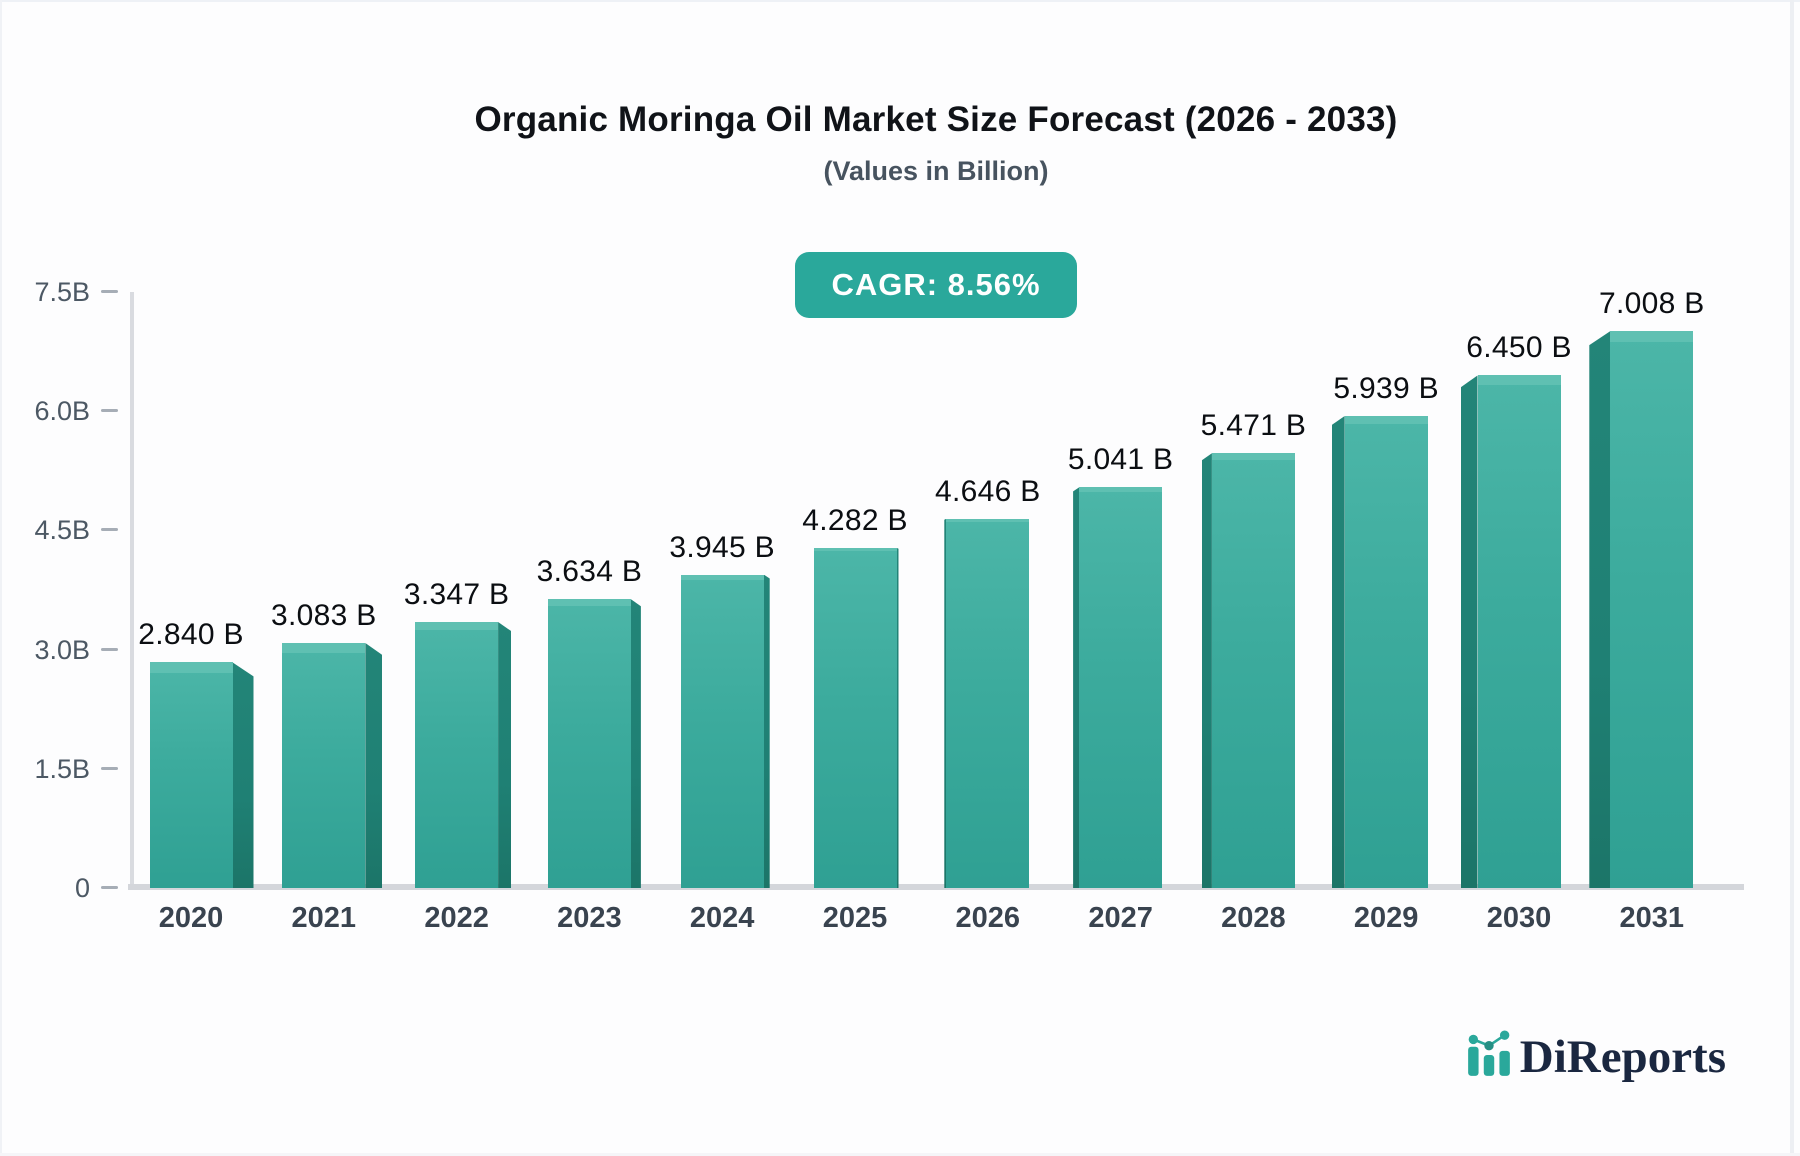 This screenshot has width=1800, height=1156. Describe the element at coordinates (589, 743) in the screenshot. I see `bar-2023` at that location.